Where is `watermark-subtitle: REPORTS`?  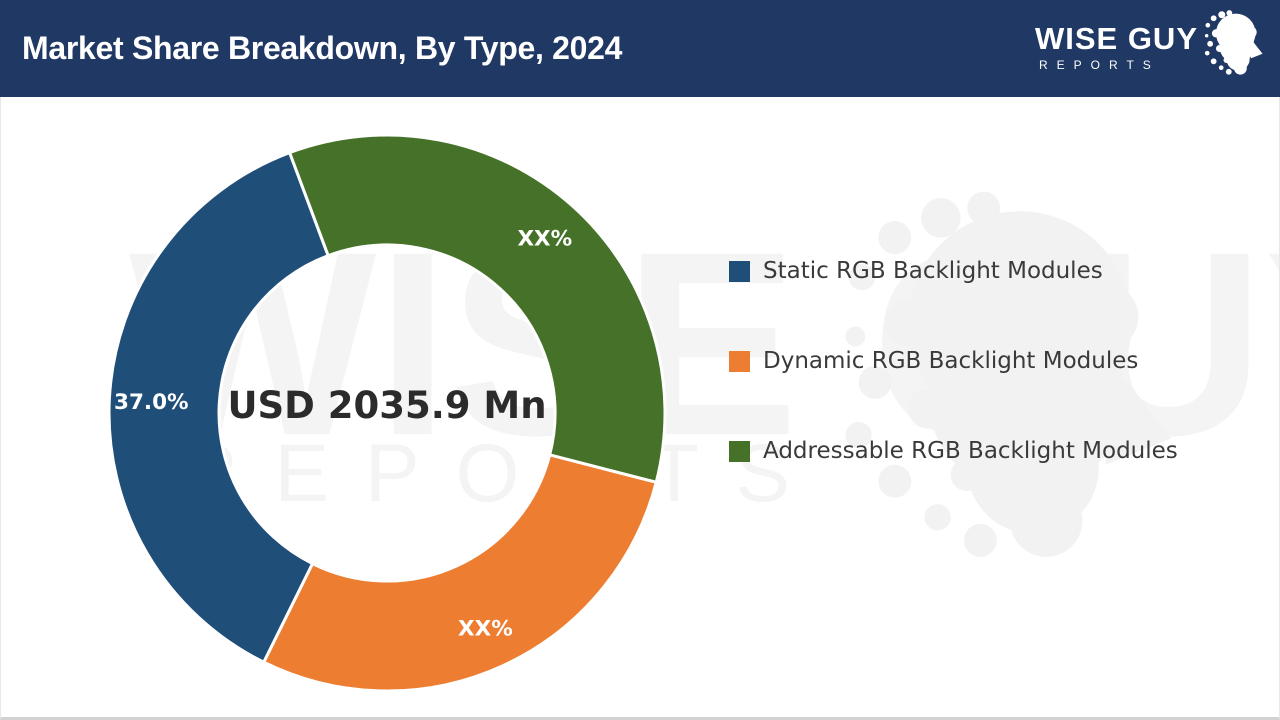 watermark-subtitle: REPORTS is located at coordinates (502, 473).